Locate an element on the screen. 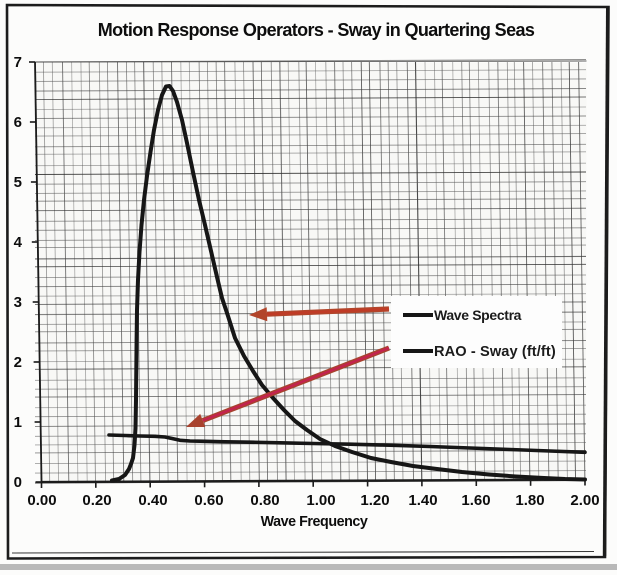  svg-text: 0.40 is located at coordinates (152, 500).